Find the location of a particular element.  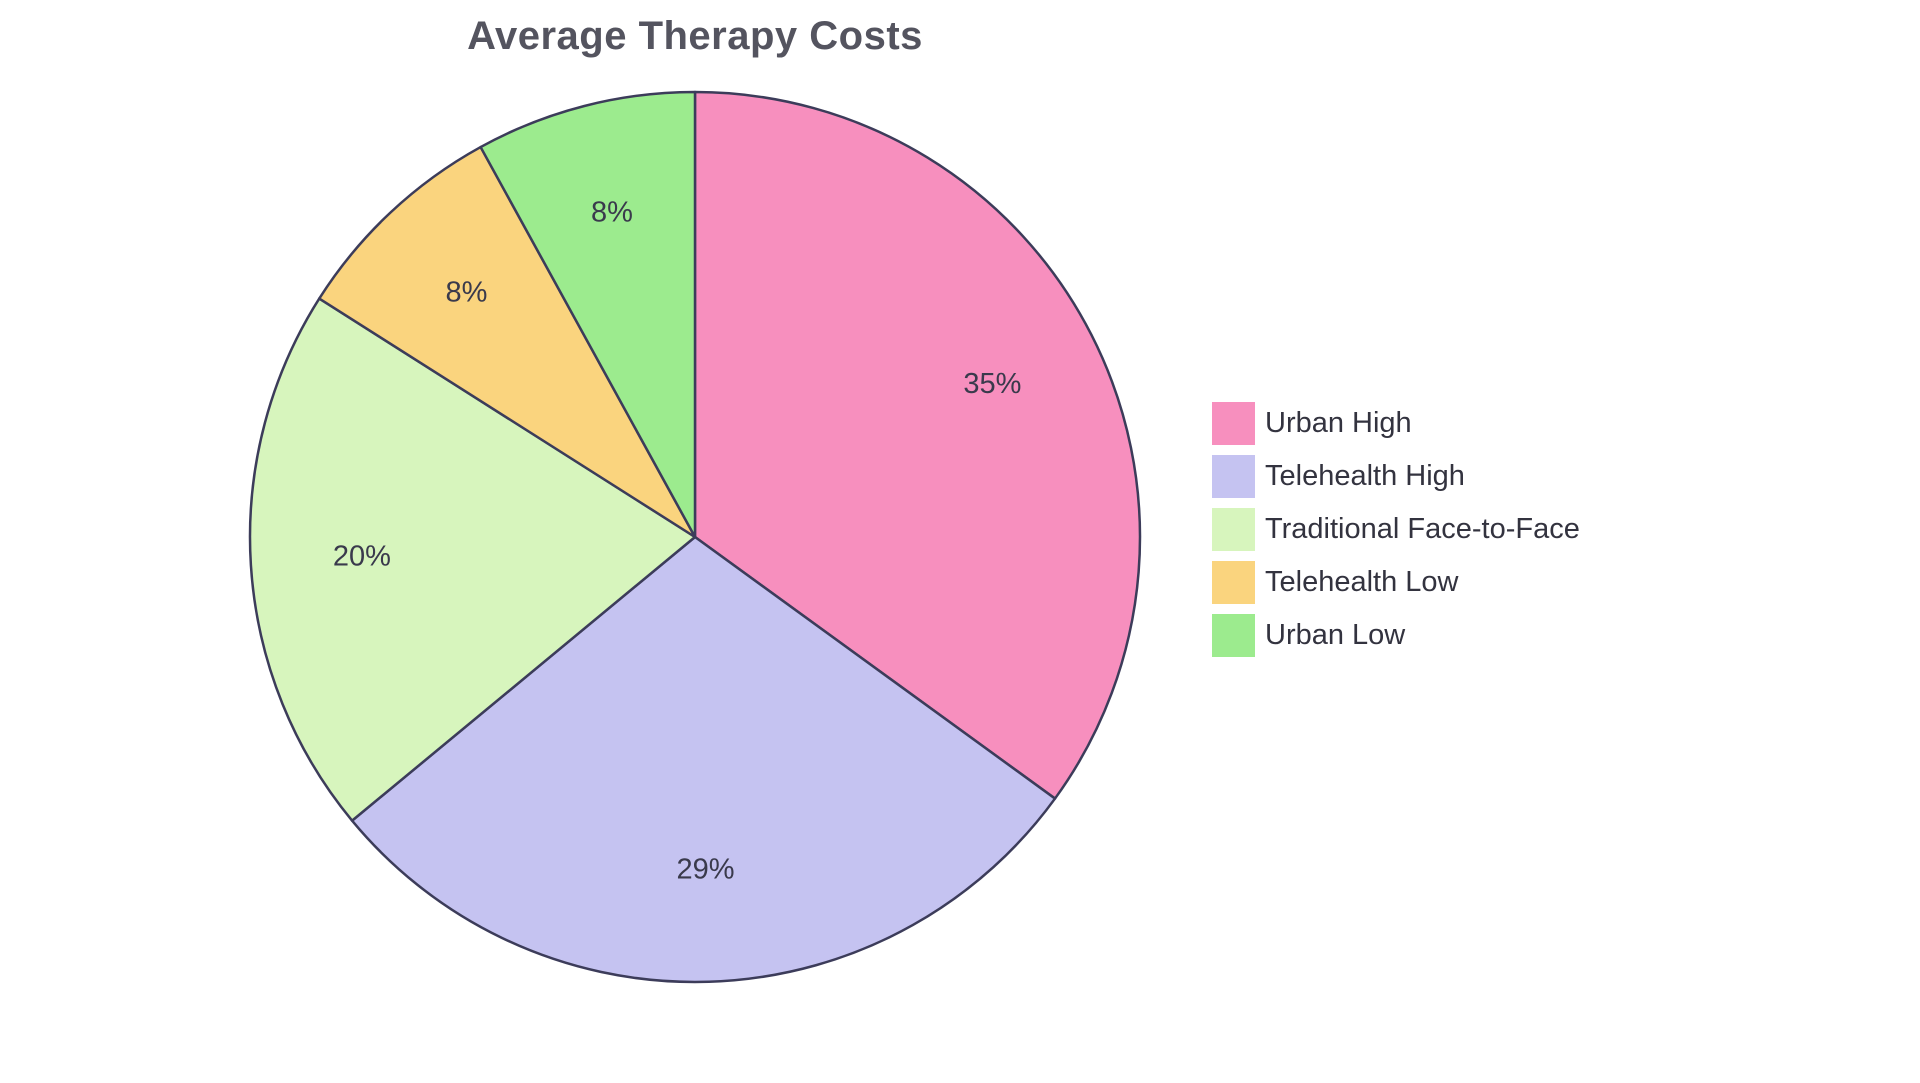

legend-item-urban-high: Urban High is located at coordinates (1396, 423).